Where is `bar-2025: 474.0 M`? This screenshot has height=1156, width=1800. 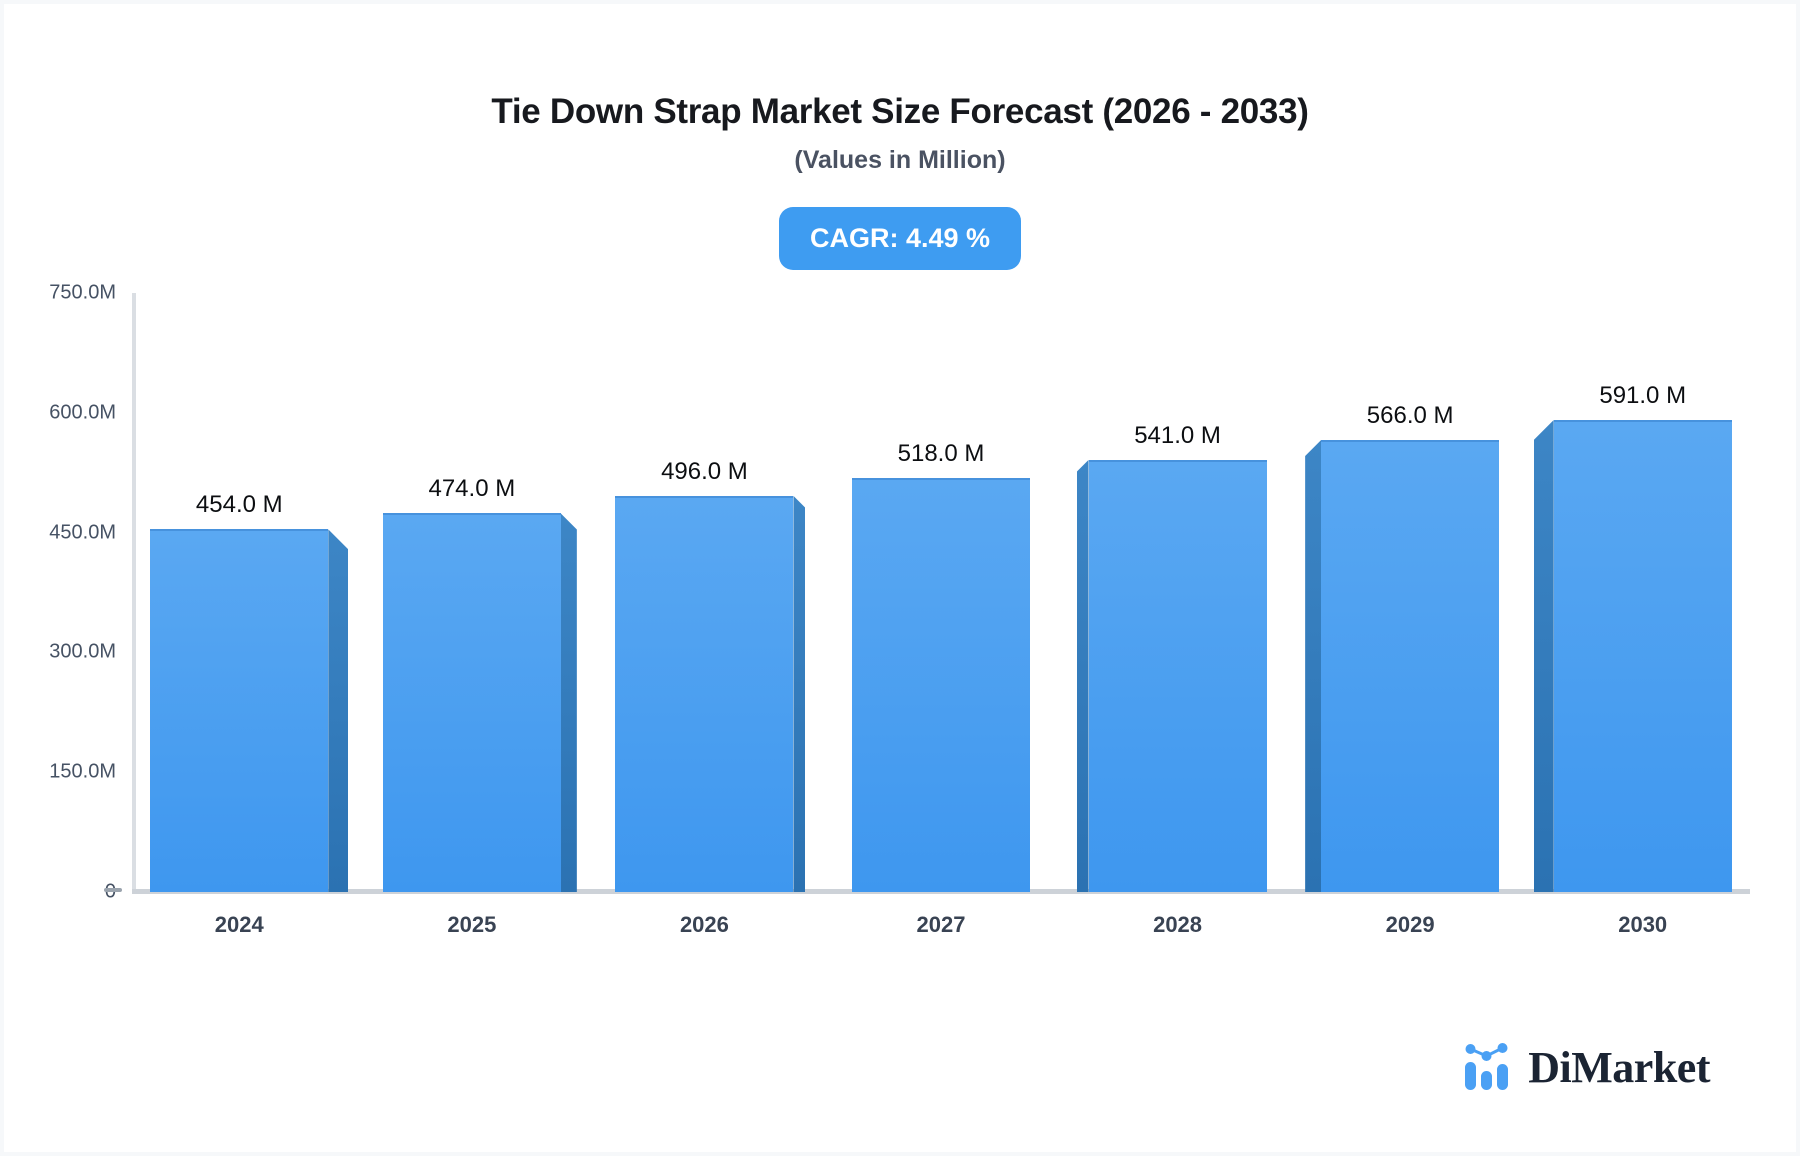 bar-2025: 474.0 M is located at coordinates (479, 592).